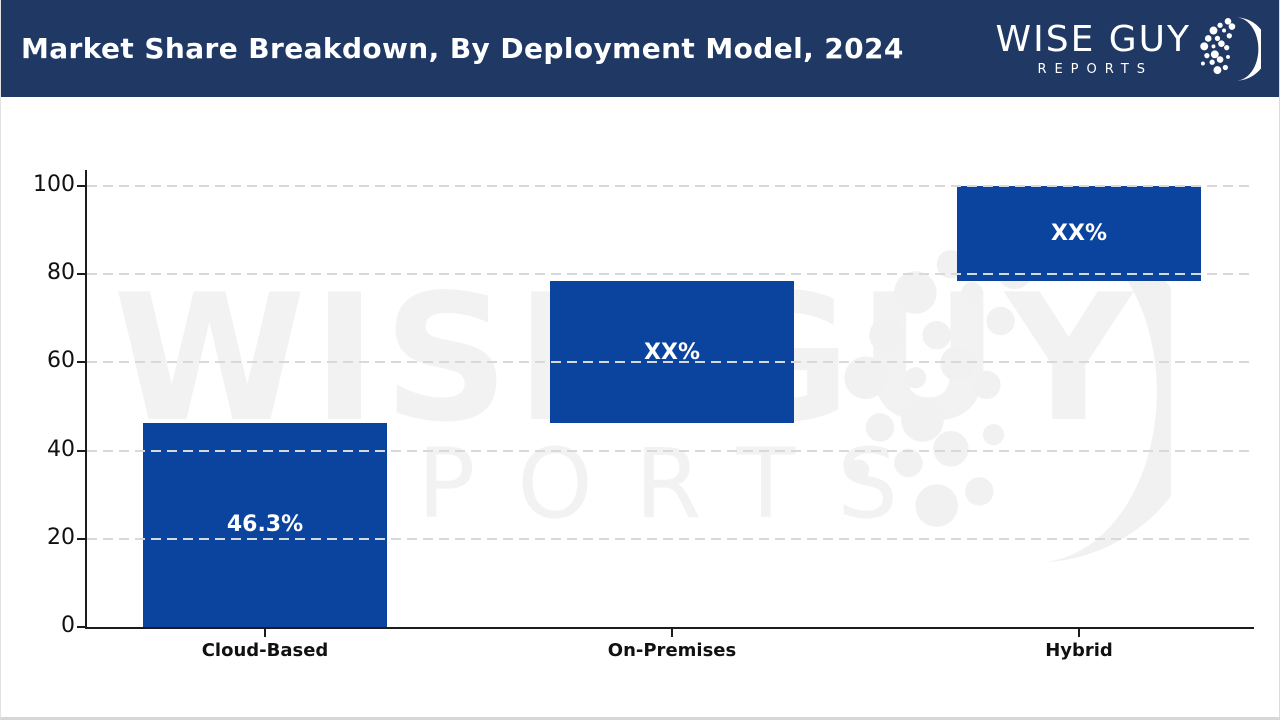  What do you see at coordinates (669, 628) in the screenshot?
I see `x-axis-line` at bounding box center [669, 628].